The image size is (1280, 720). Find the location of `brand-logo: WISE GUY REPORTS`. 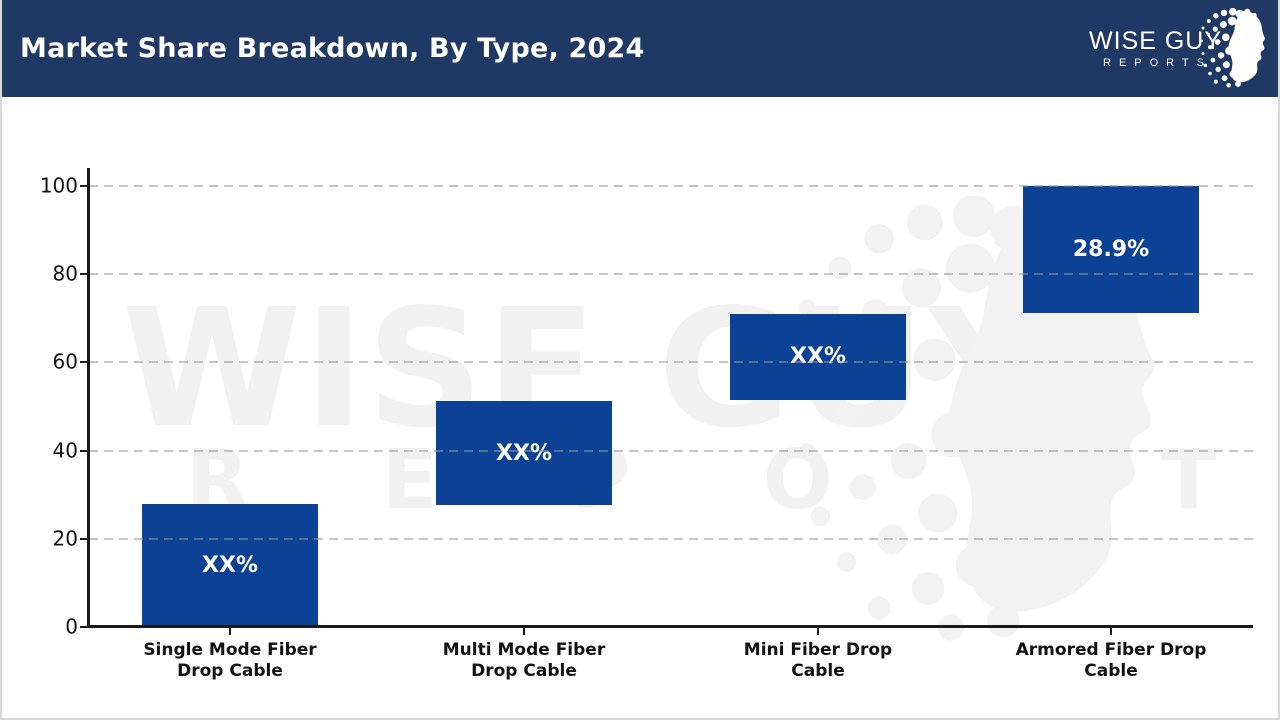

brand-logo: WISE GUY REPORTS is located at coordinates (1184, 49).